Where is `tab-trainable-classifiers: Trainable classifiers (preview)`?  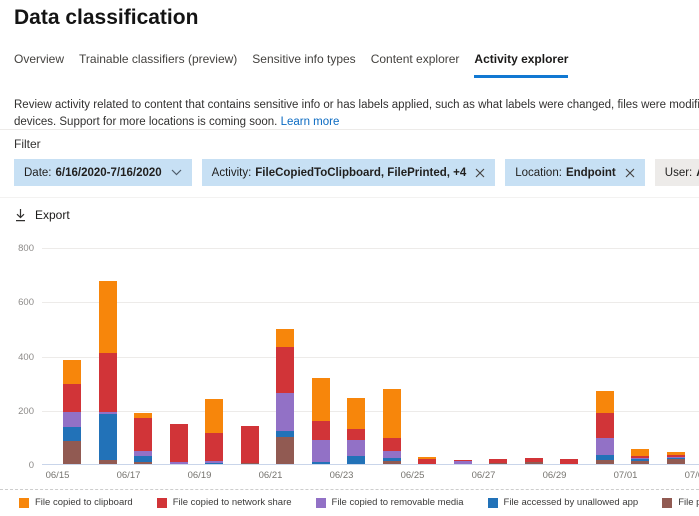 tab-trainable-classifiers: Trainable classifiers (preview) is located at coordinates (158, 59).